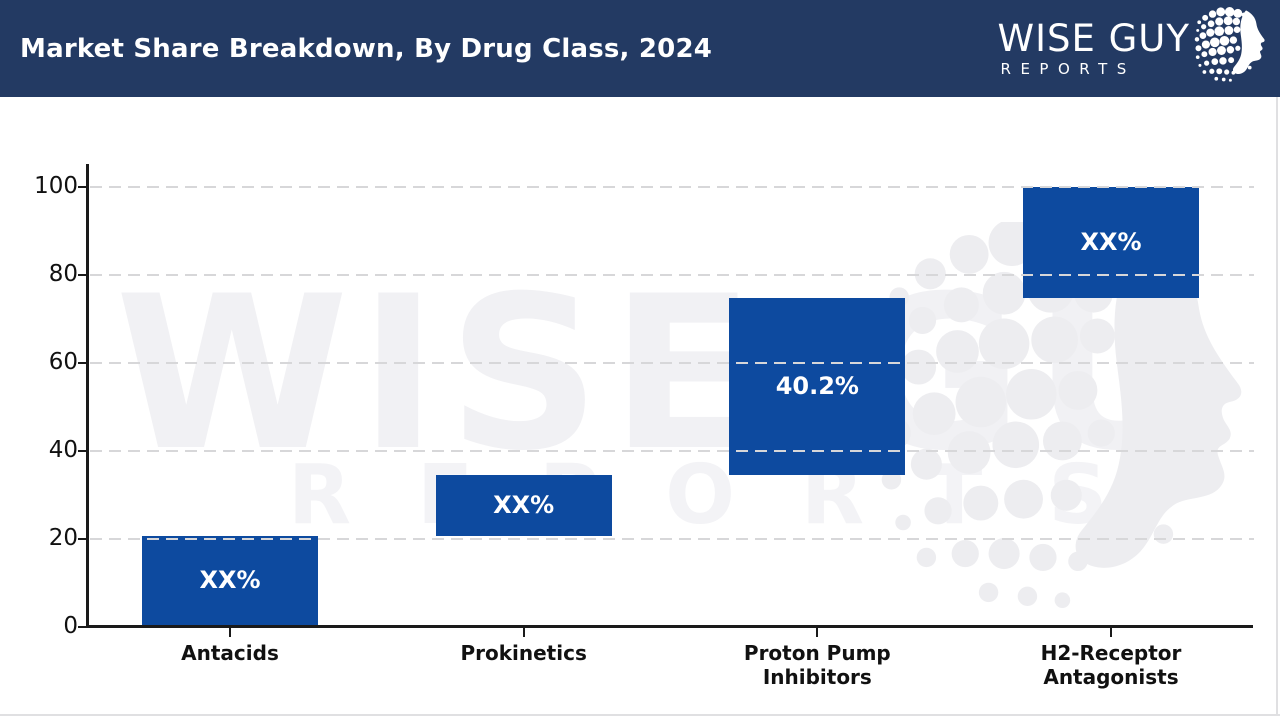 The image size is (1280, 720). What do you see at coordinates (63, 274) in the screenshot?
I see `y-tick-label: 80` at bounding box center [63, 274].